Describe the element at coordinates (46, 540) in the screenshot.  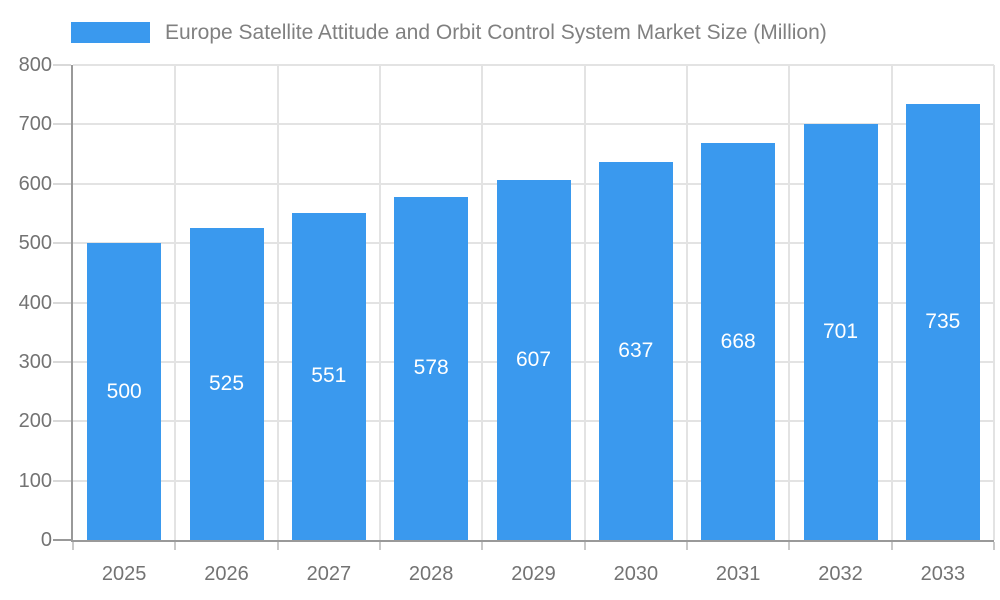
I see `y-axis-tick-label: 0` at that location.